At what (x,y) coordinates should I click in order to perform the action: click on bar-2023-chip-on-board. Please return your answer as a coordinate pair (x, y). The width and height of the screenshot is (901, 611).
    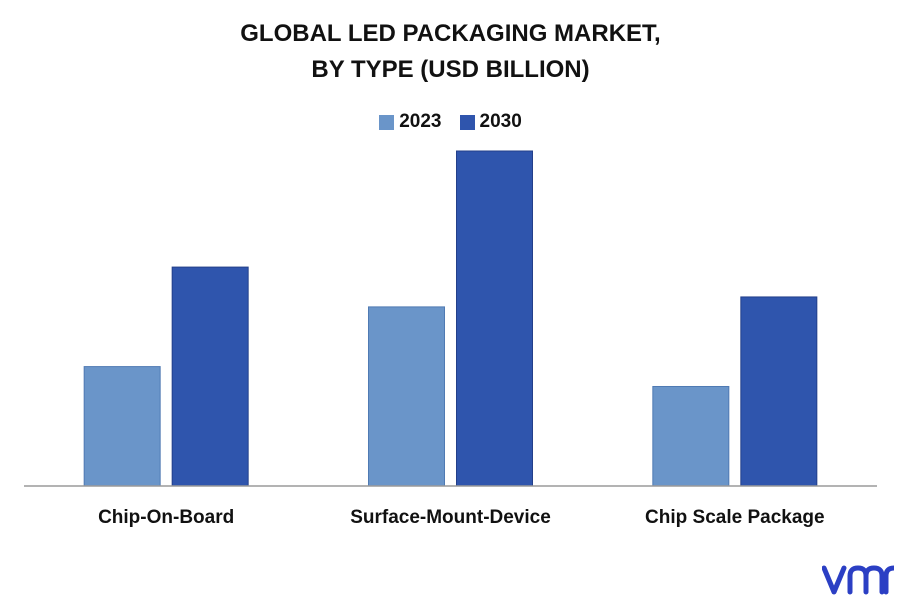
    Looking at the image, I should click on (122, 426).